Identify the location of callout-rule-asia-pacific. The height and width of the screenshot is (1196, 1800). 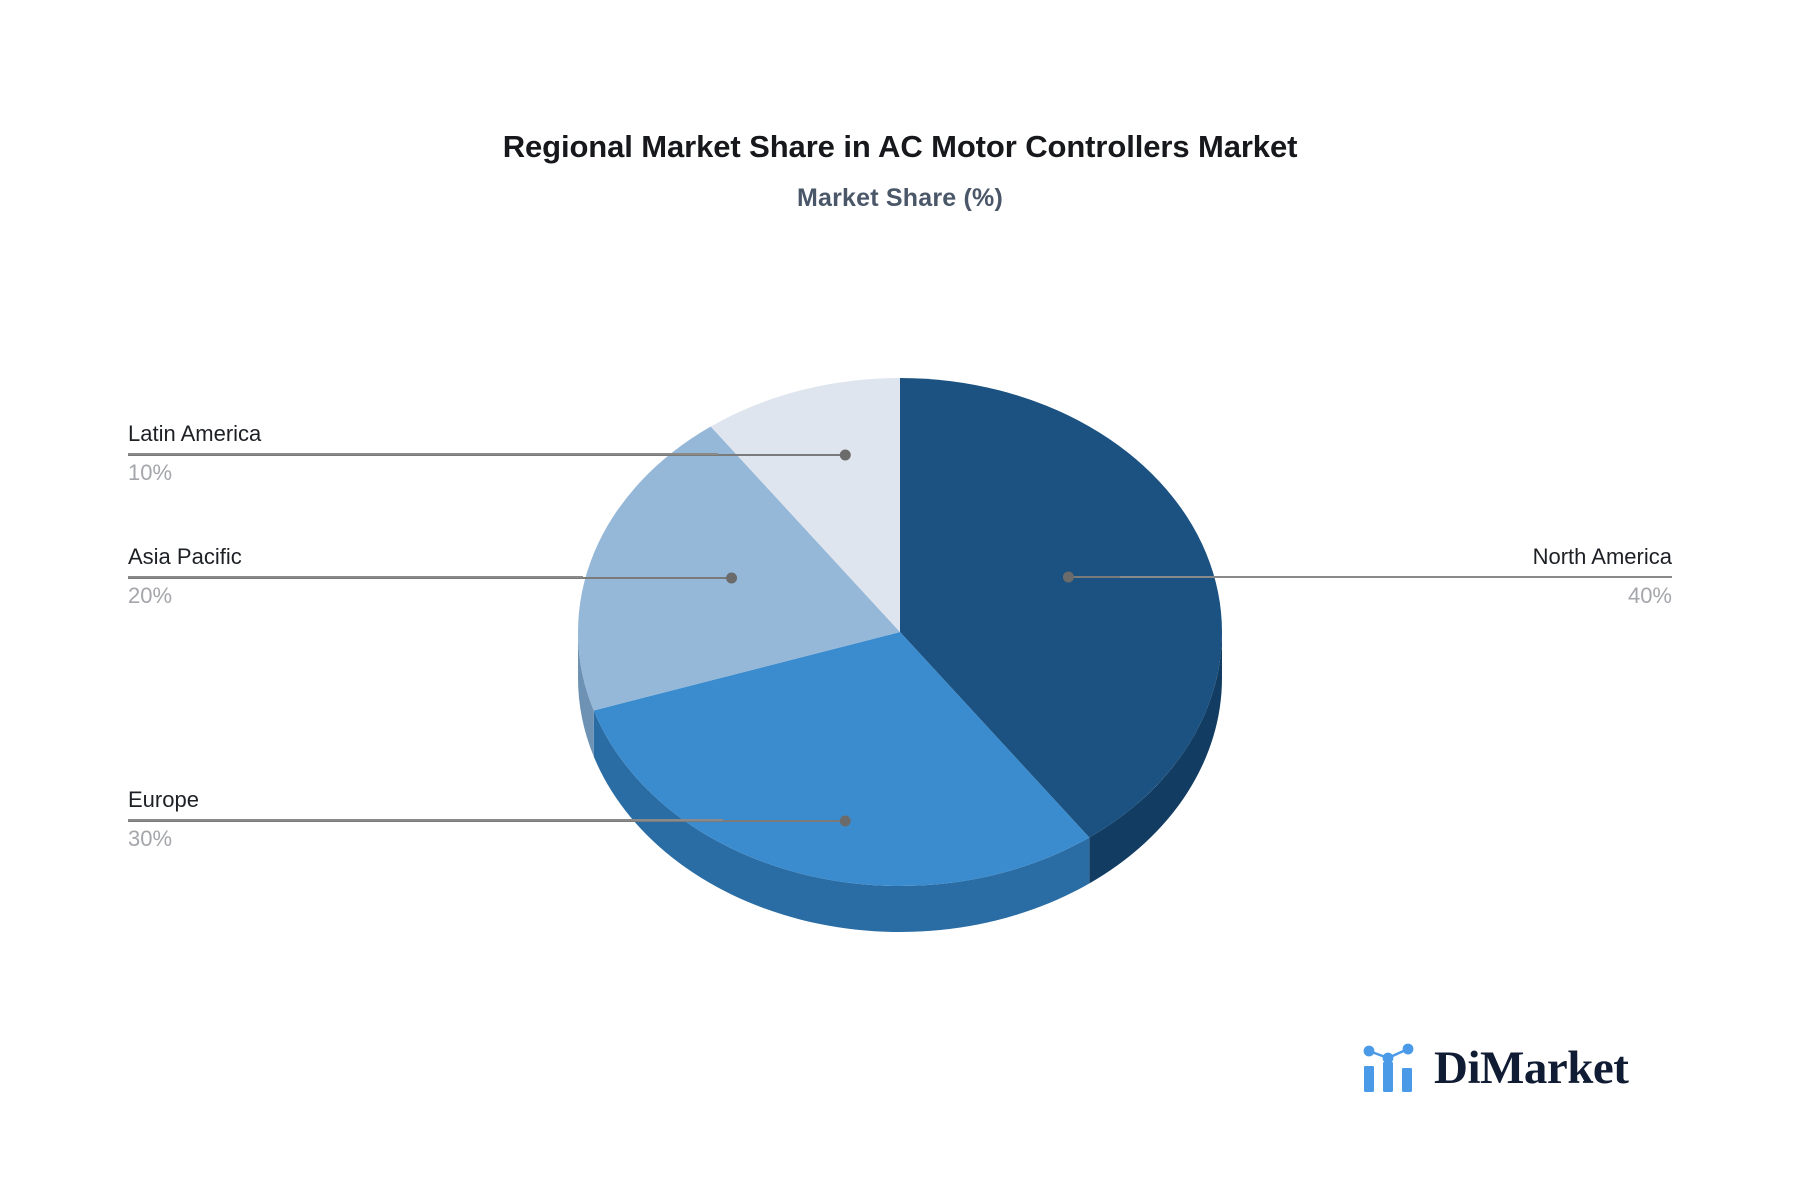
(355, 576).